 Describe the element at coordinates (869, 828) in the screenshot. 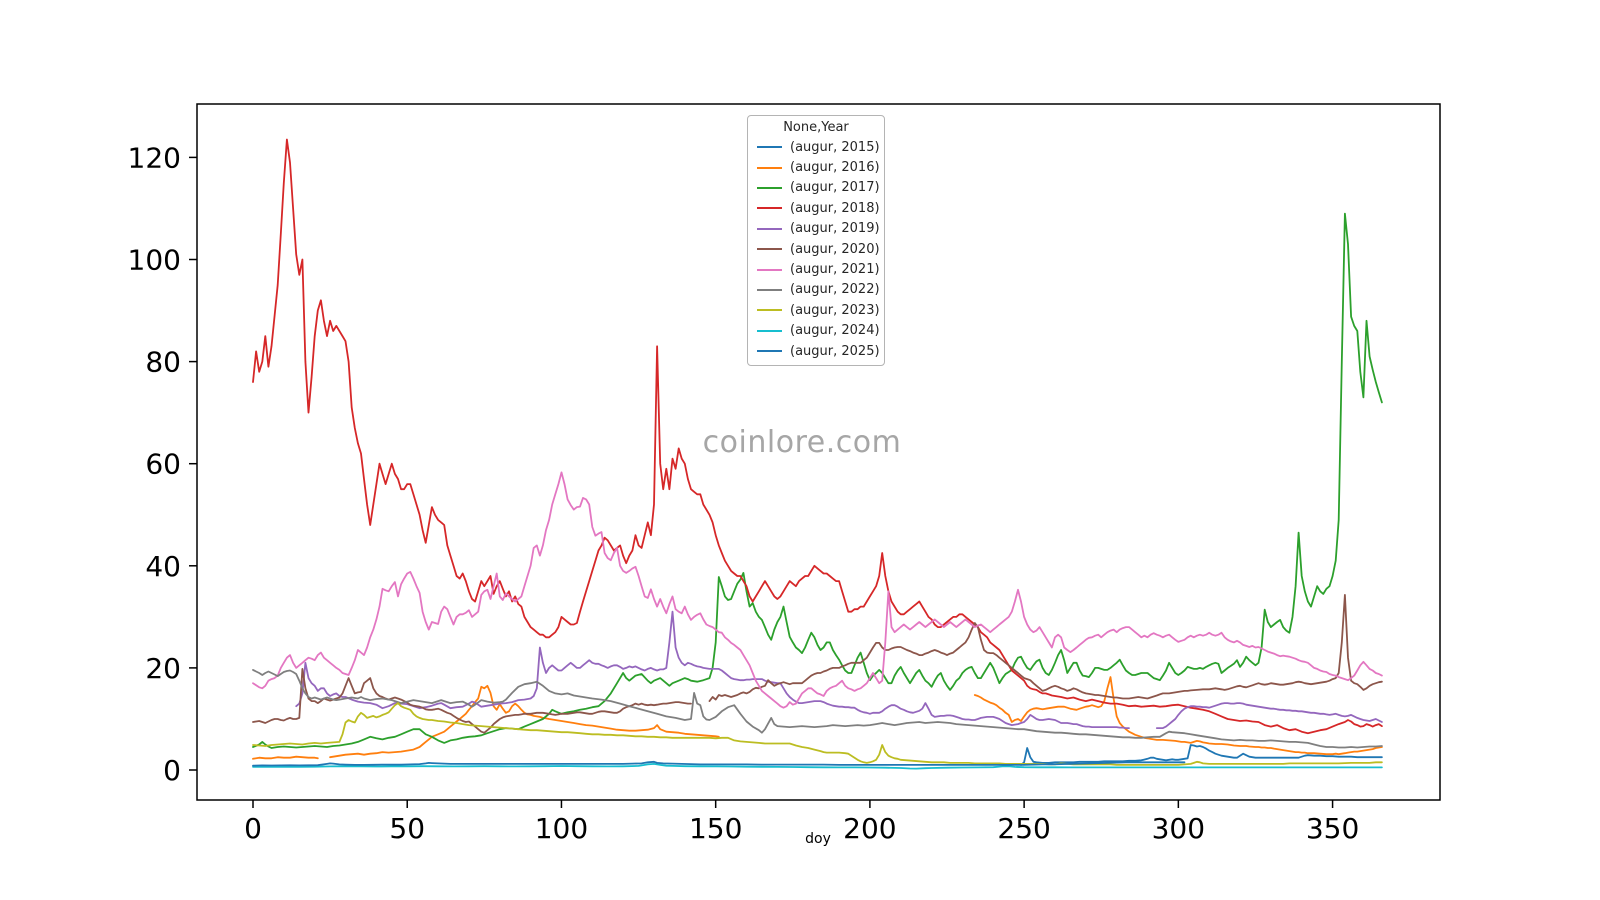

I see `x-tick-label: 200` at that location.